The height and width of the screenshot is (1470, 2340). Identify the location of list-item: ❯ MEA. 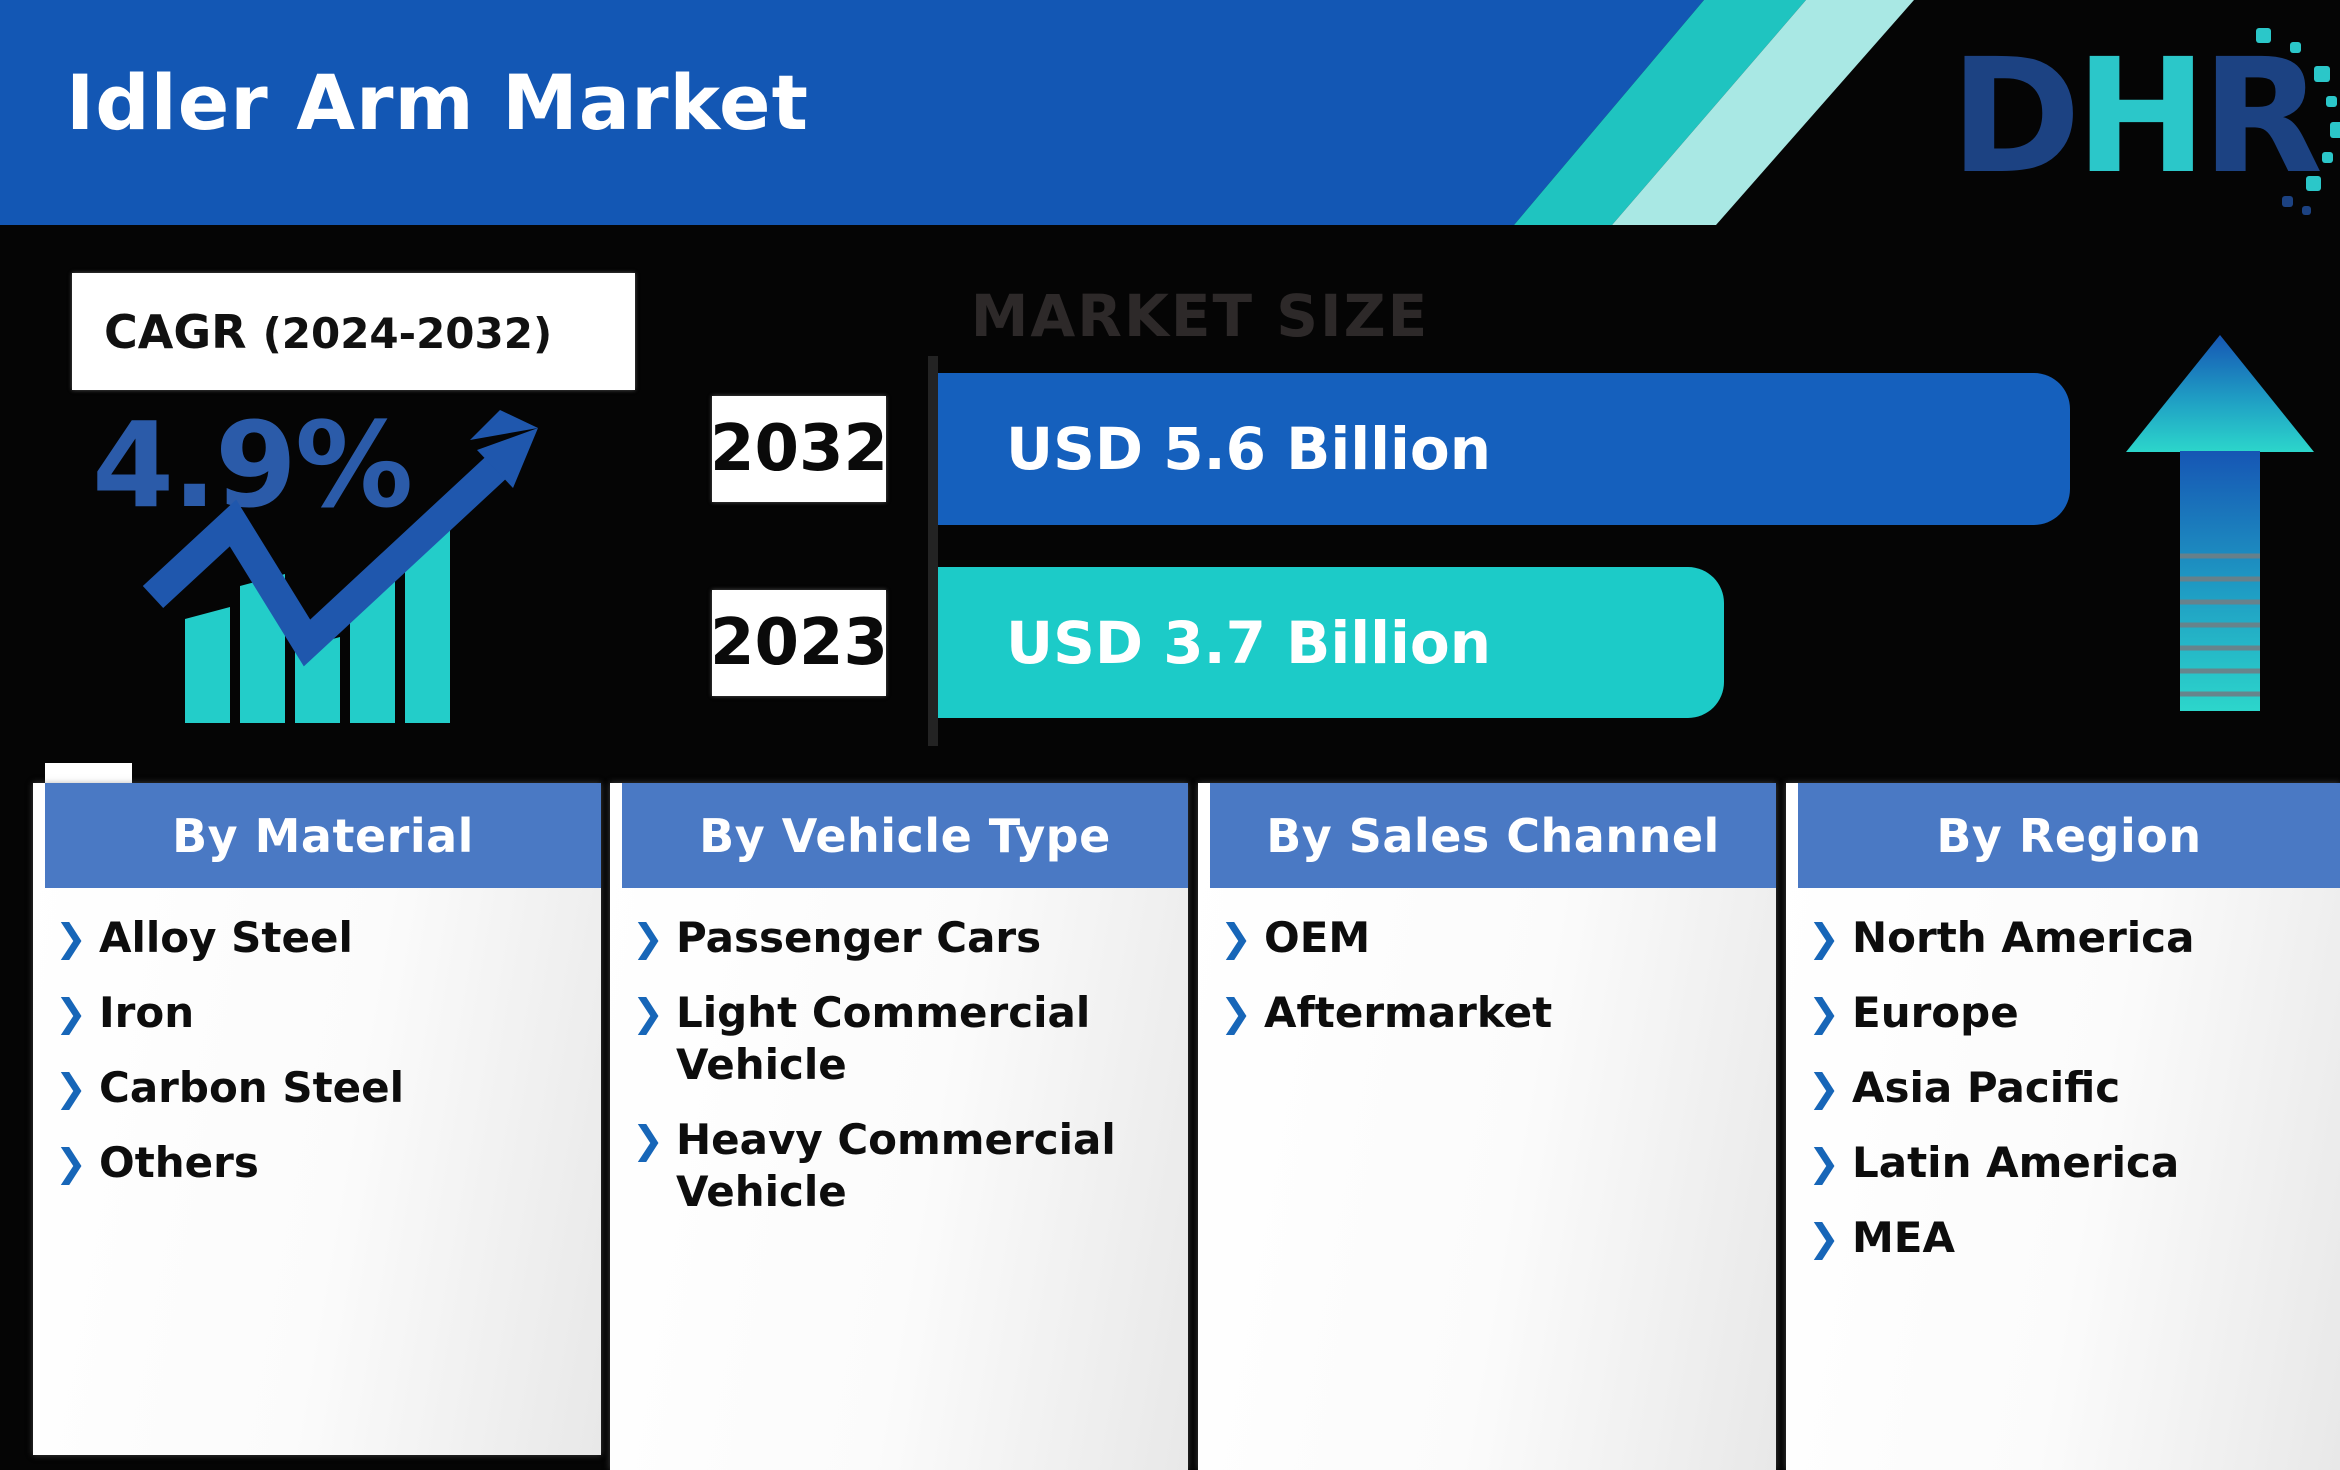
(2067, 1238).